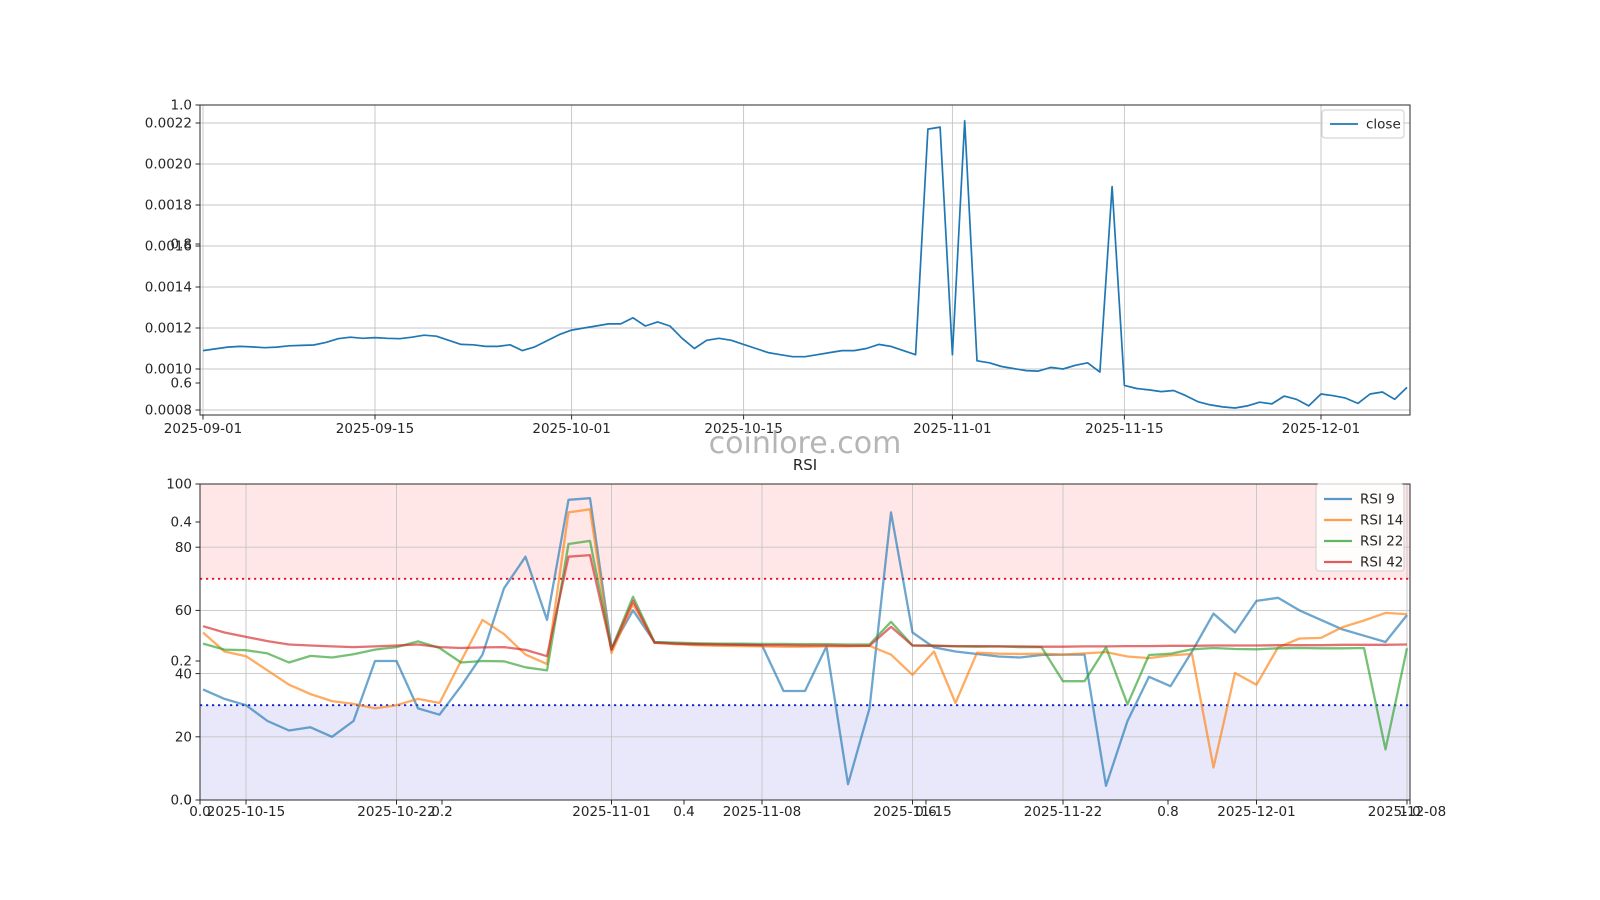 This screenshot has width=1600, height=900. What do you see at coordinates (187, 801) in the screenshot?
I see `y-tick-label: 0` at bounding box center [187, 801].